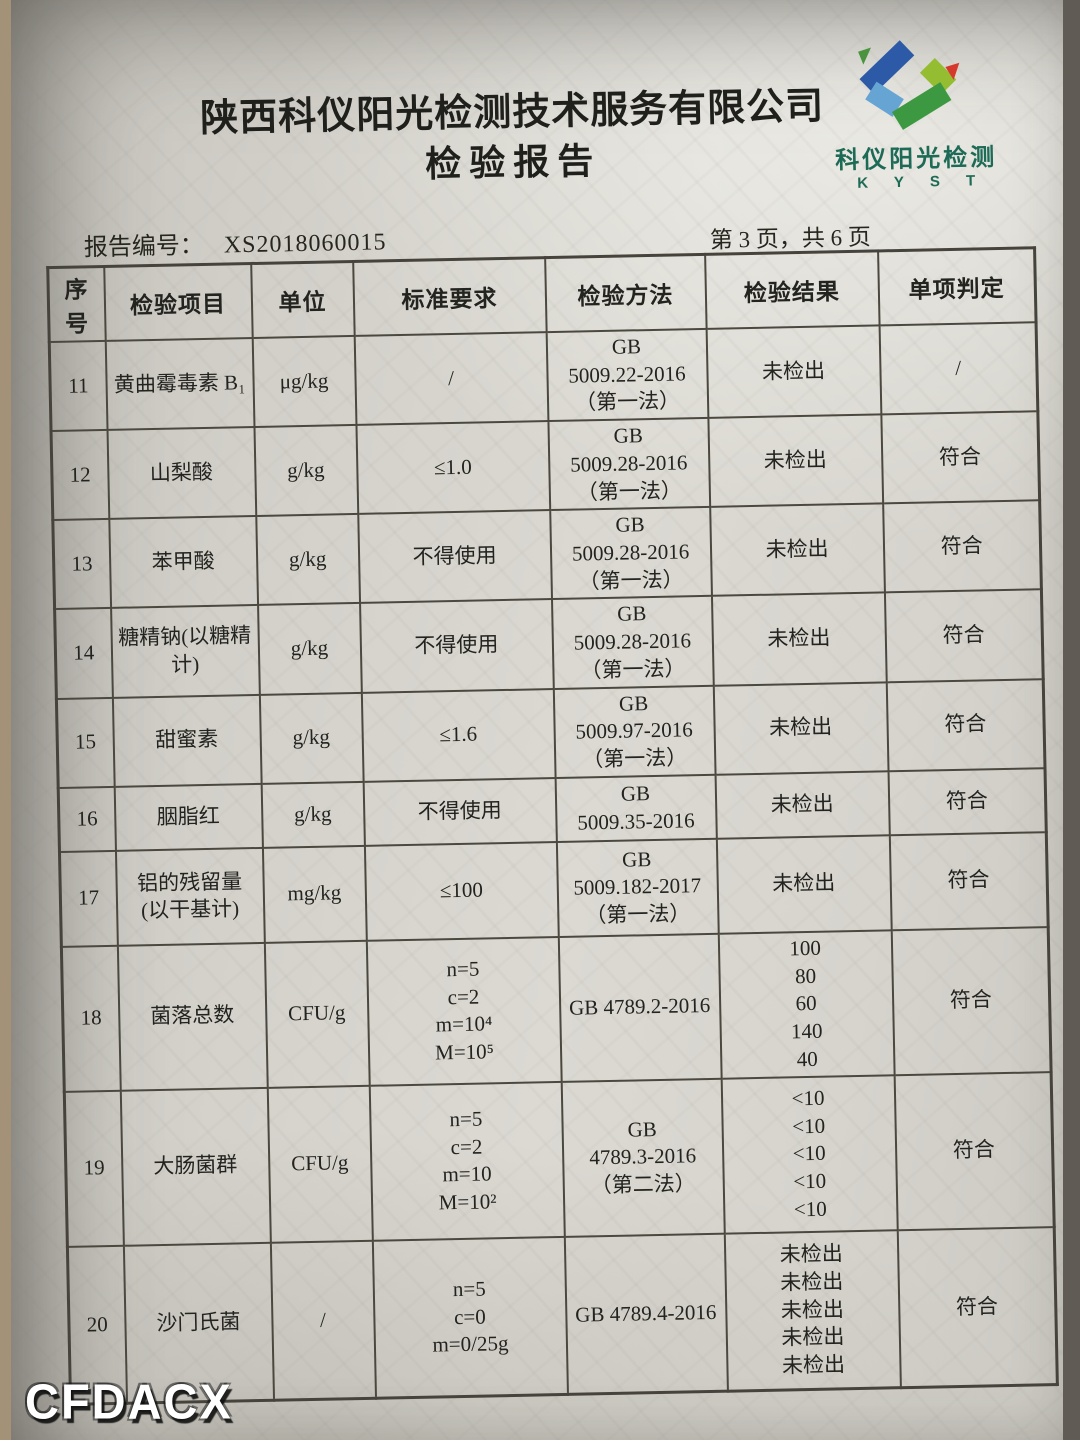 This screenshot has width=1080, height=1451. I want to click on cell-method: GB 4789.4-2016, so click(645, 1313).